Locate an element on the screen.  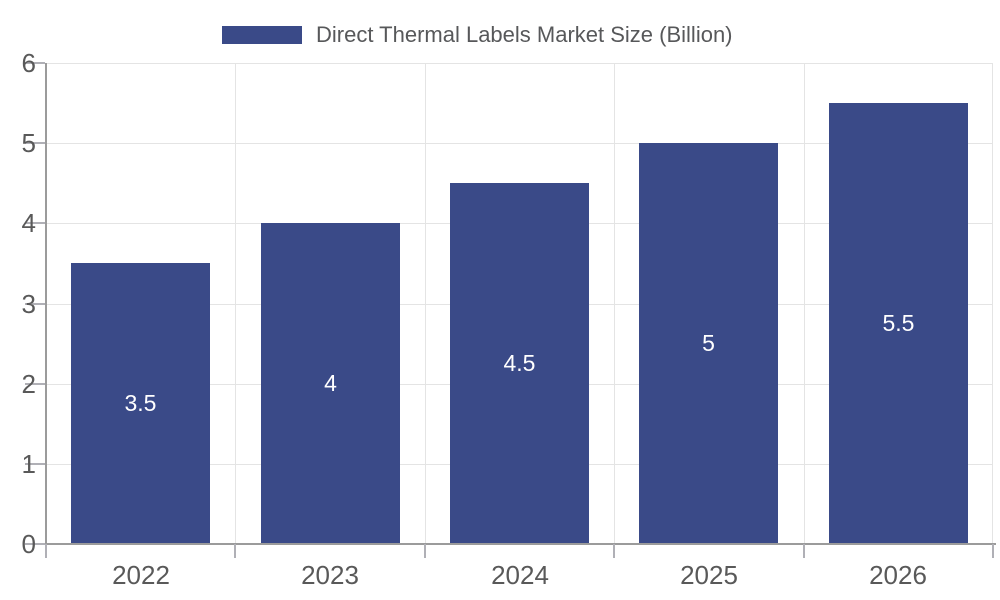
y-tick-label: 4 is located at coordinates (28, 223).